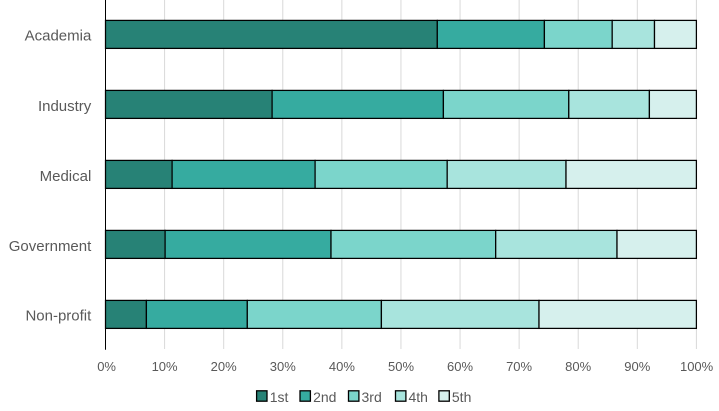  I want to click on svg-text: 20%, so click(224, 366).